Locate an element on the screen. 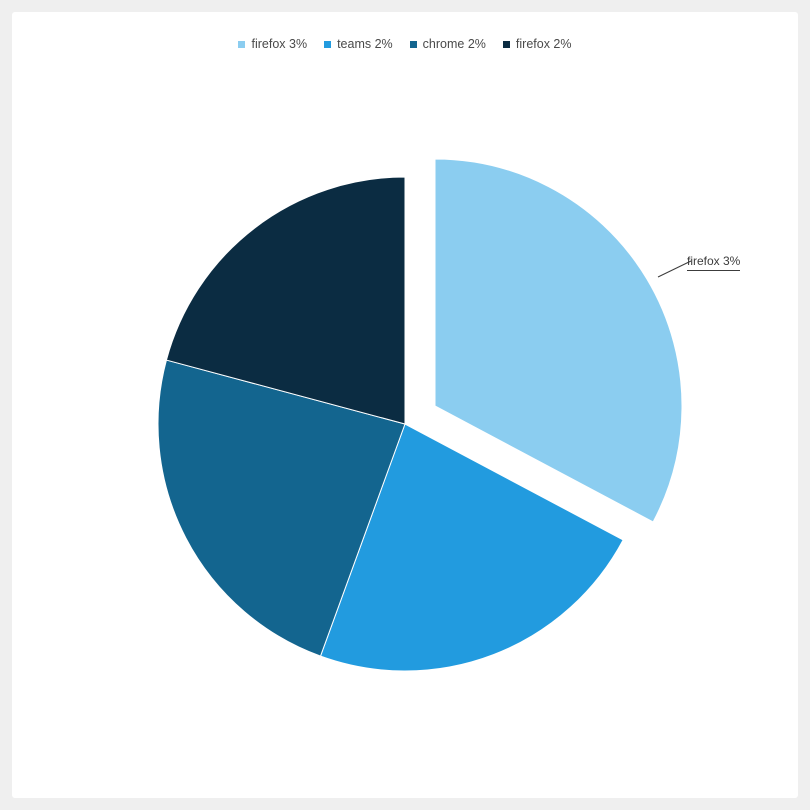  legend-label-teams-2: teams 2% is located at coordinates (365, 44).